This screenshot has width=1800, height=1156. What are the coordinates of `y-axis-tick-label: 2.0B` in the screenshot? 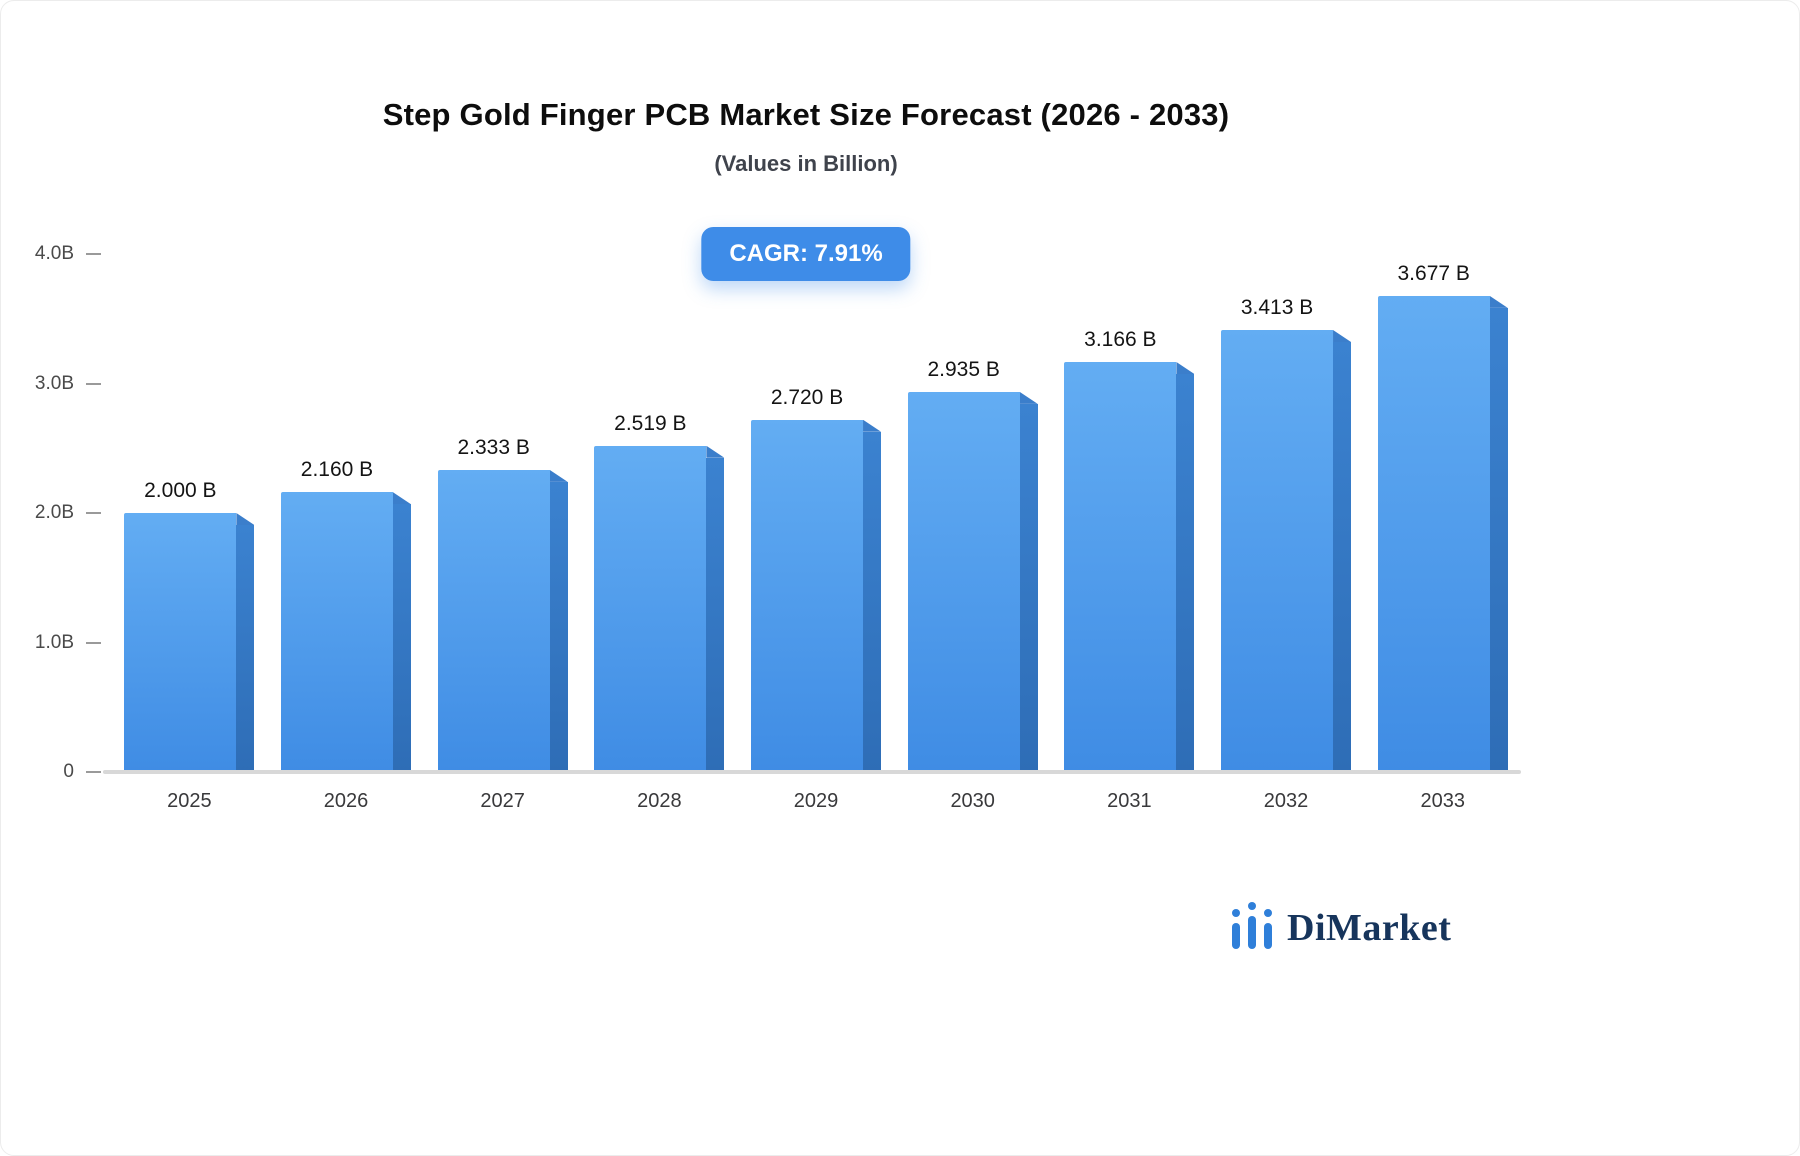 It's located at (54, 512).